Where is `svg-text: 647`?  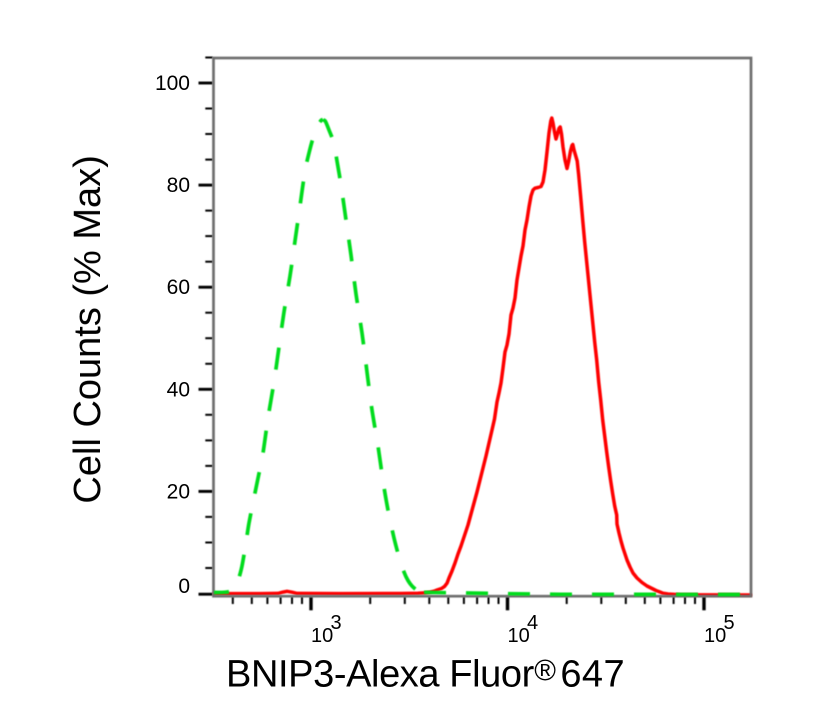
svg-text: 647 is located at coordinates (592, 675).